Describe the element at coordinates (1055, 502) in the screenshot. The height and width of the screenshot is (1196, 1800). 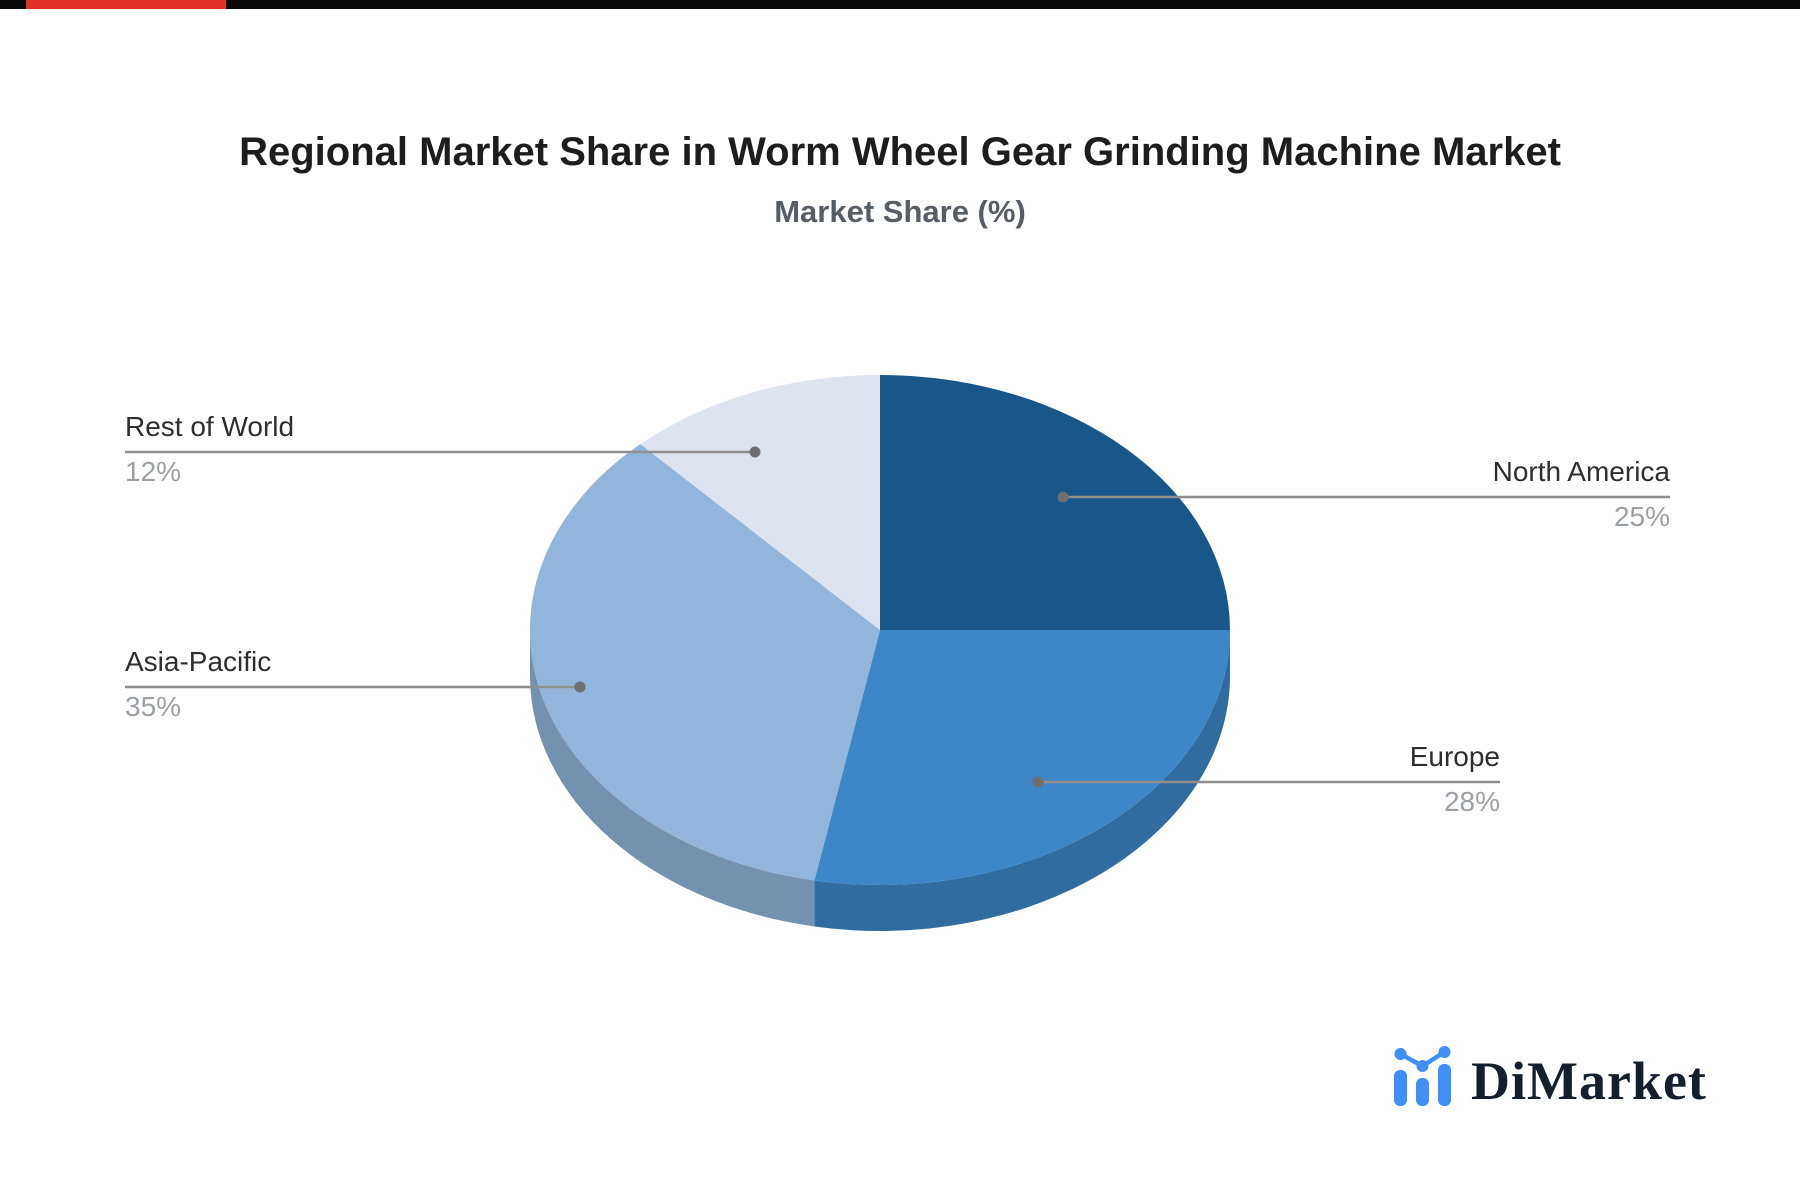
I see `pie-slice-north-america` at that location.